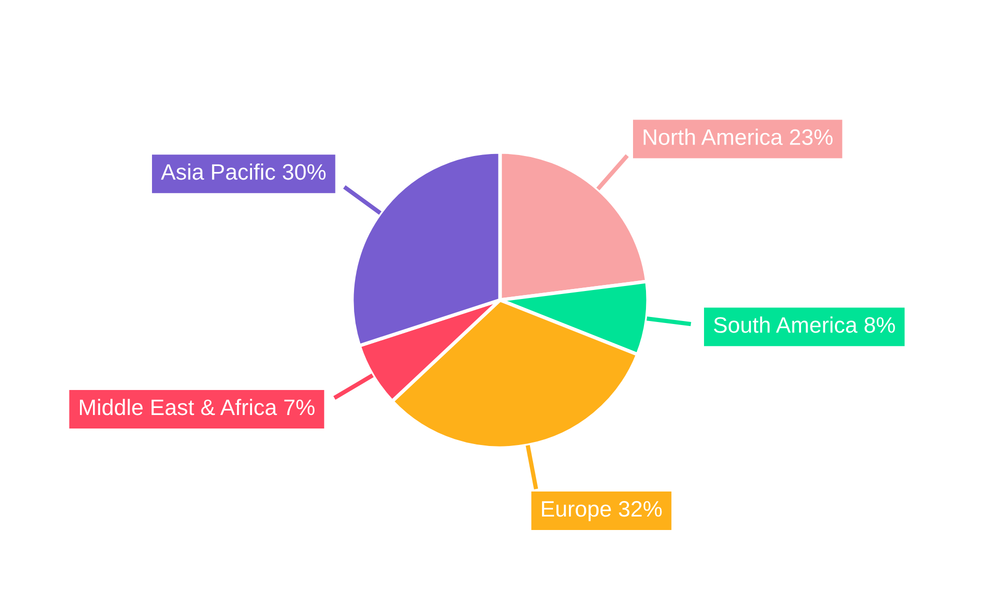 The height and width of the screenshot is (600, 1000). Describe the element at coordinates (738, 136) in the screenshot. I see `slice-label: North America 23%` at that location.